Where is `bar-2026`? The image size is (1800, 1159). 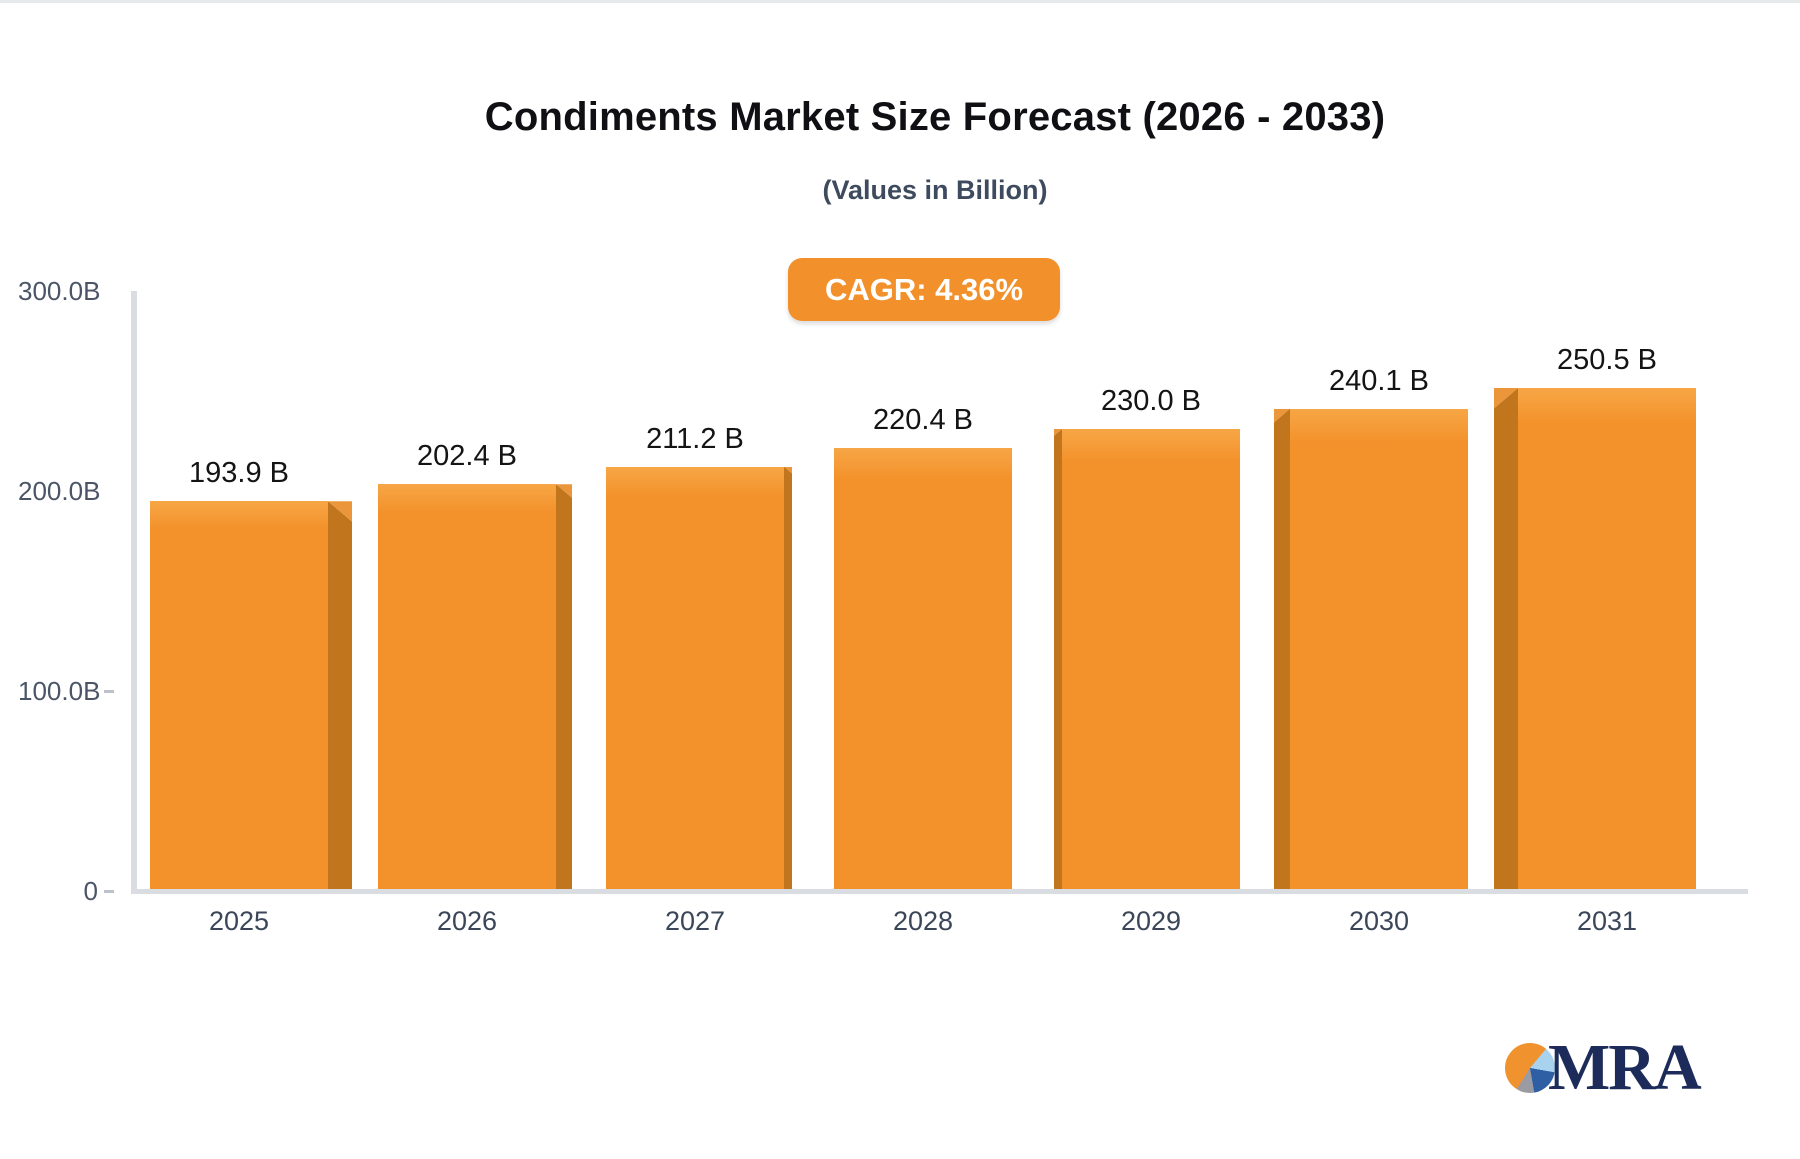 bar-2026 is located at coordinates (467, 686).